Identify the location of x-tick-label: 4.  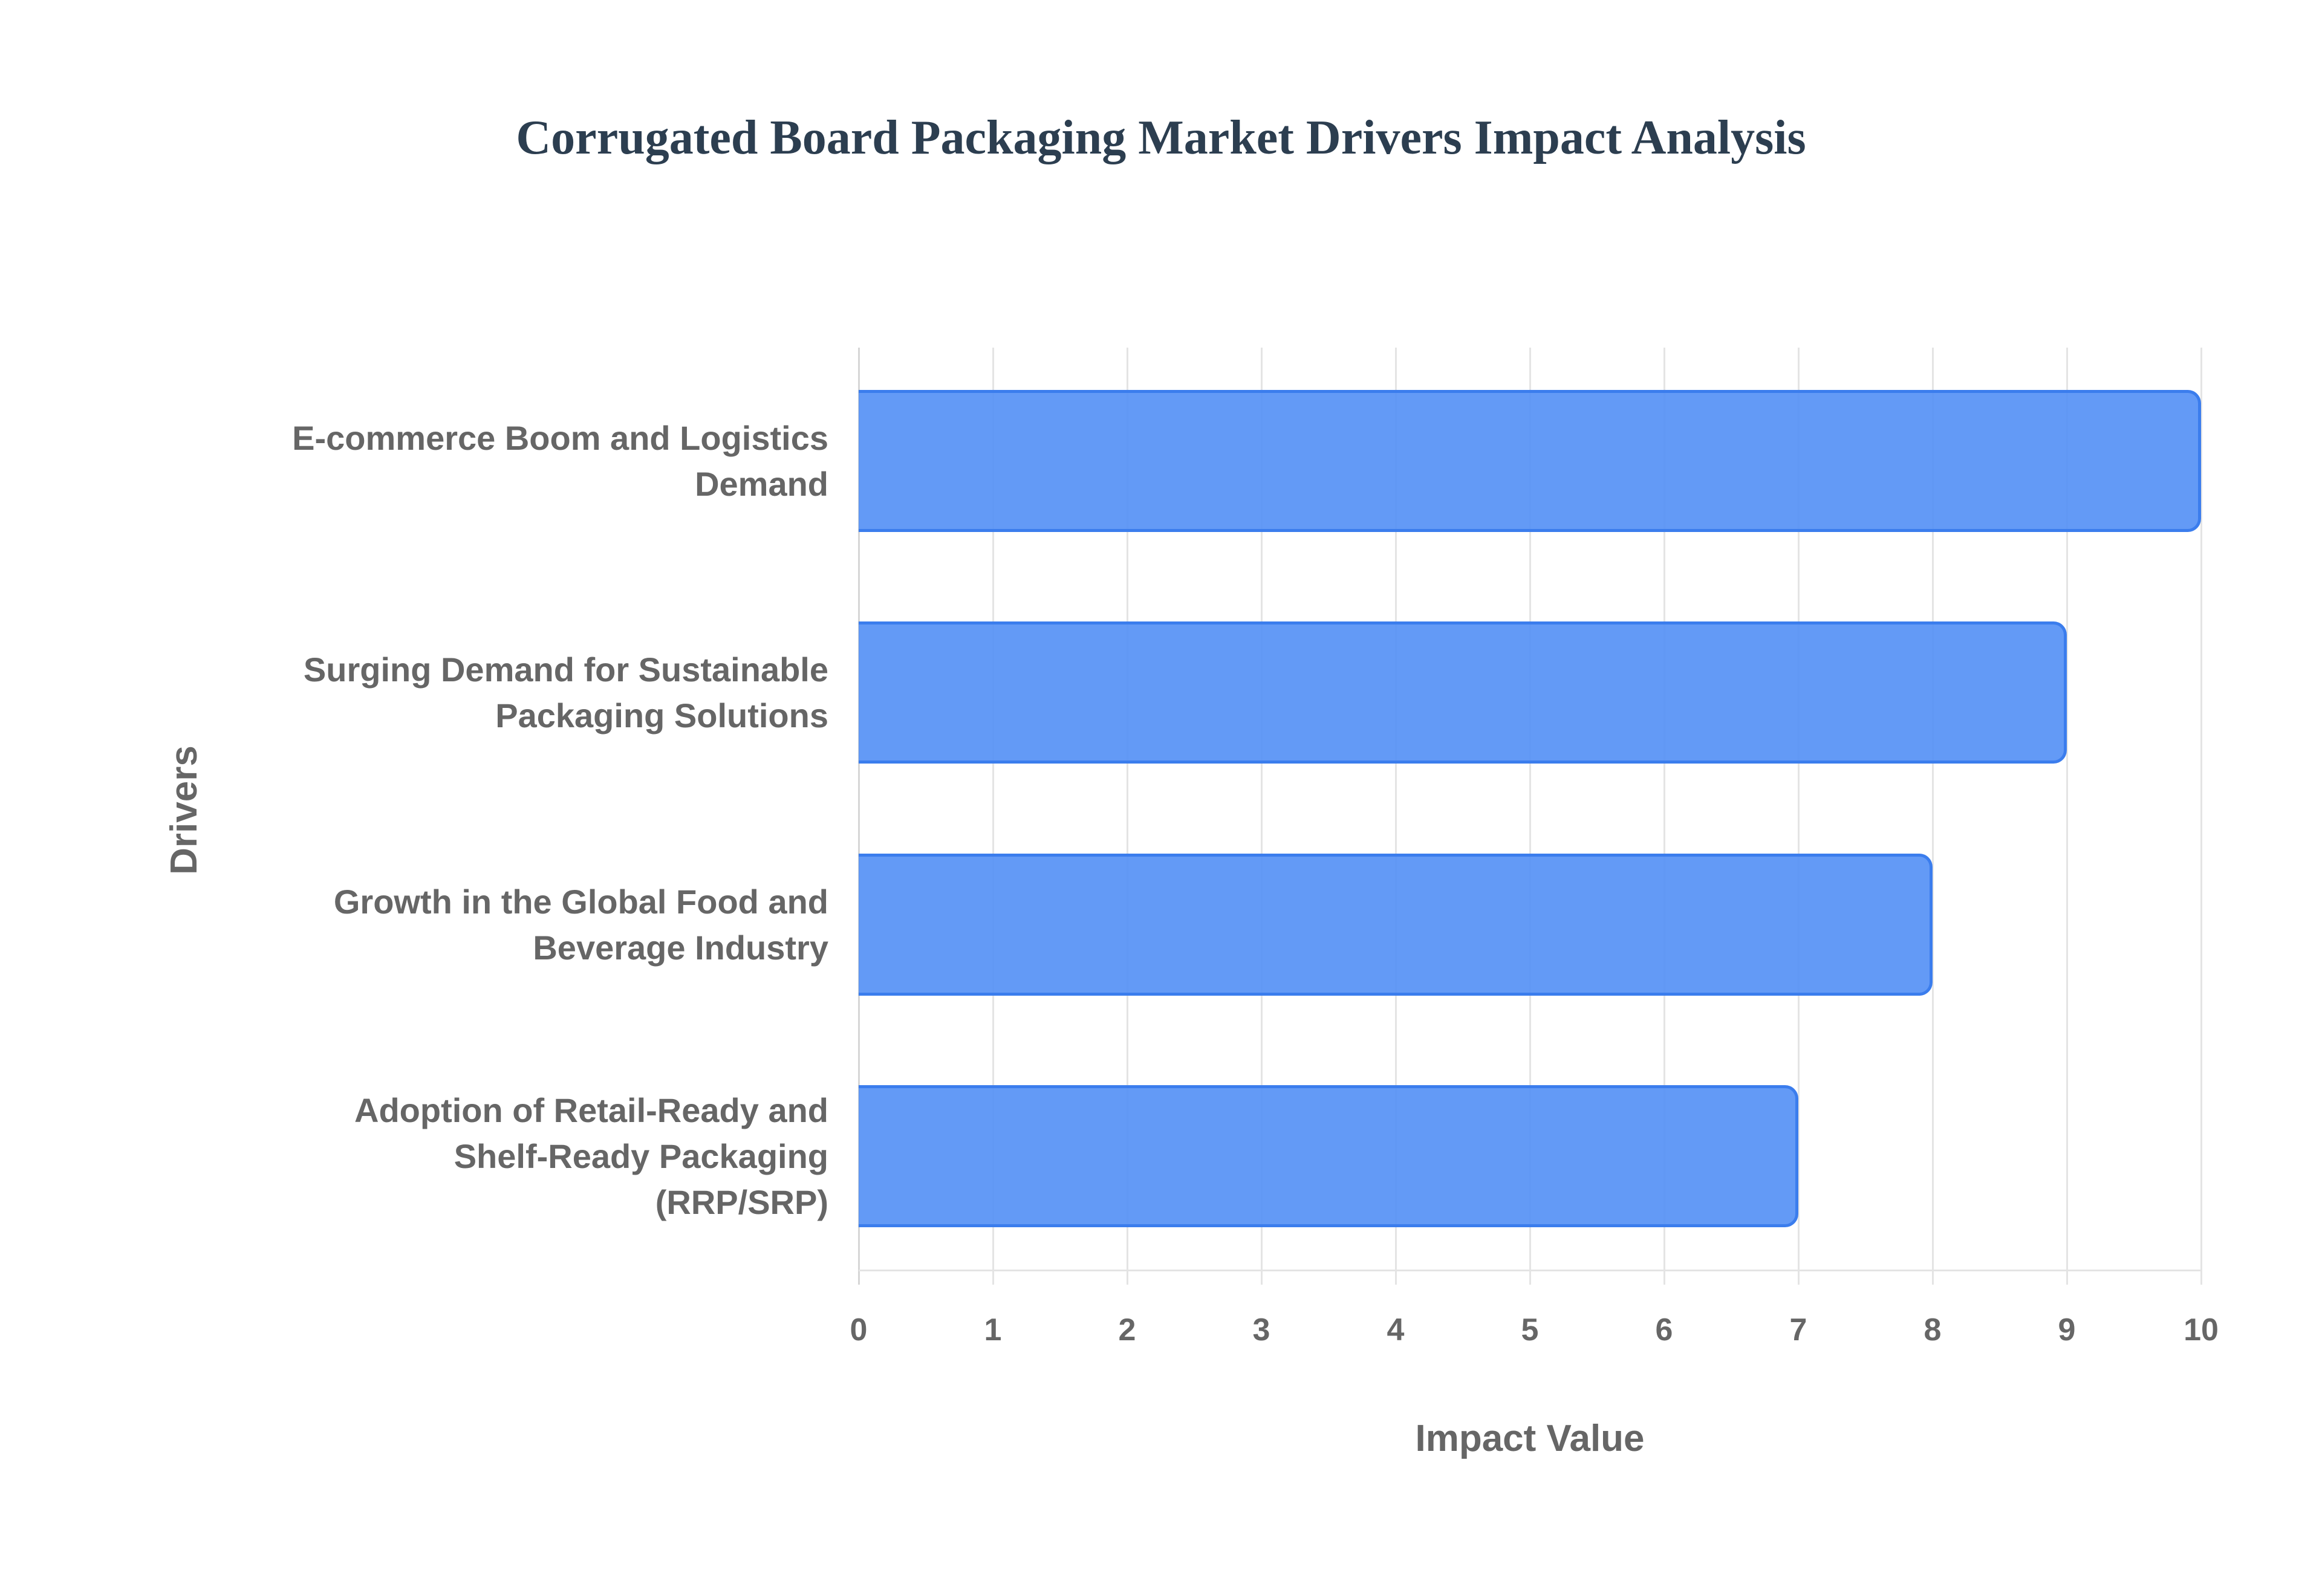
(1396, 1330).